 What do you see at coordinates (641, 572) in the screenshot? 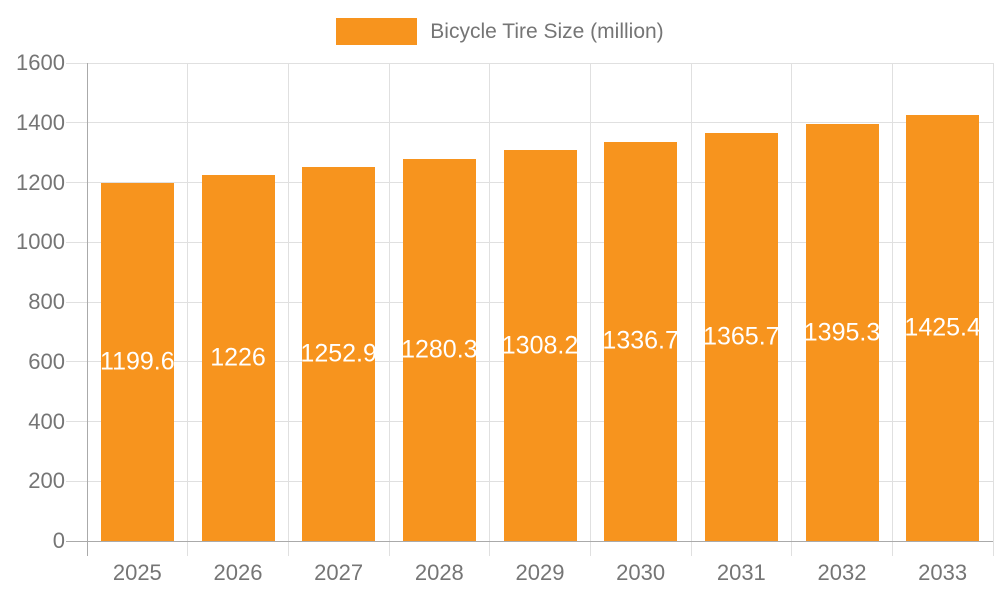
I see `x-tick-label: 2030` at bounding box center [641, 572].